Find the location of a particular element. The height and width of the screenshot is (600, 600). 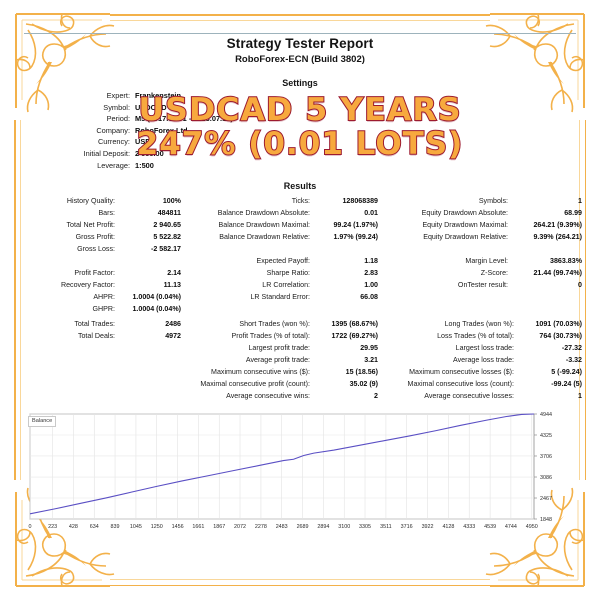

results-row: GHPR: 1.0004 (0.04%) is located at coordinates (95, 309).